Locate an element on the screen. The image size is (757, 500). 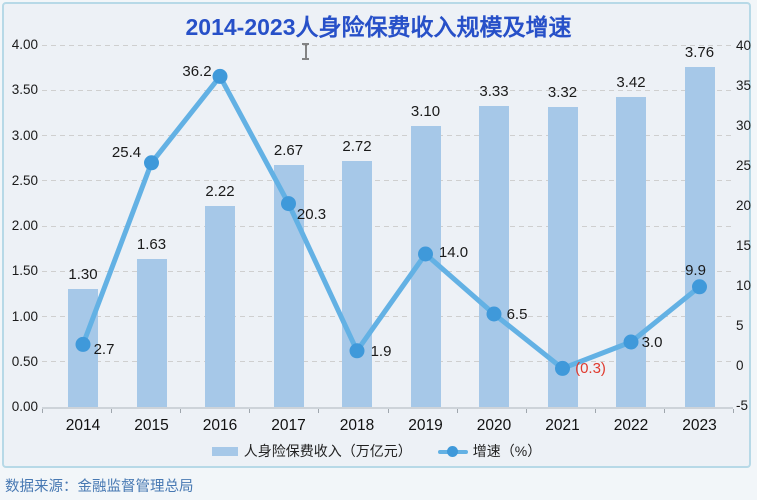
y-axis-label-right: 20 is located at coordinates (744, 205).